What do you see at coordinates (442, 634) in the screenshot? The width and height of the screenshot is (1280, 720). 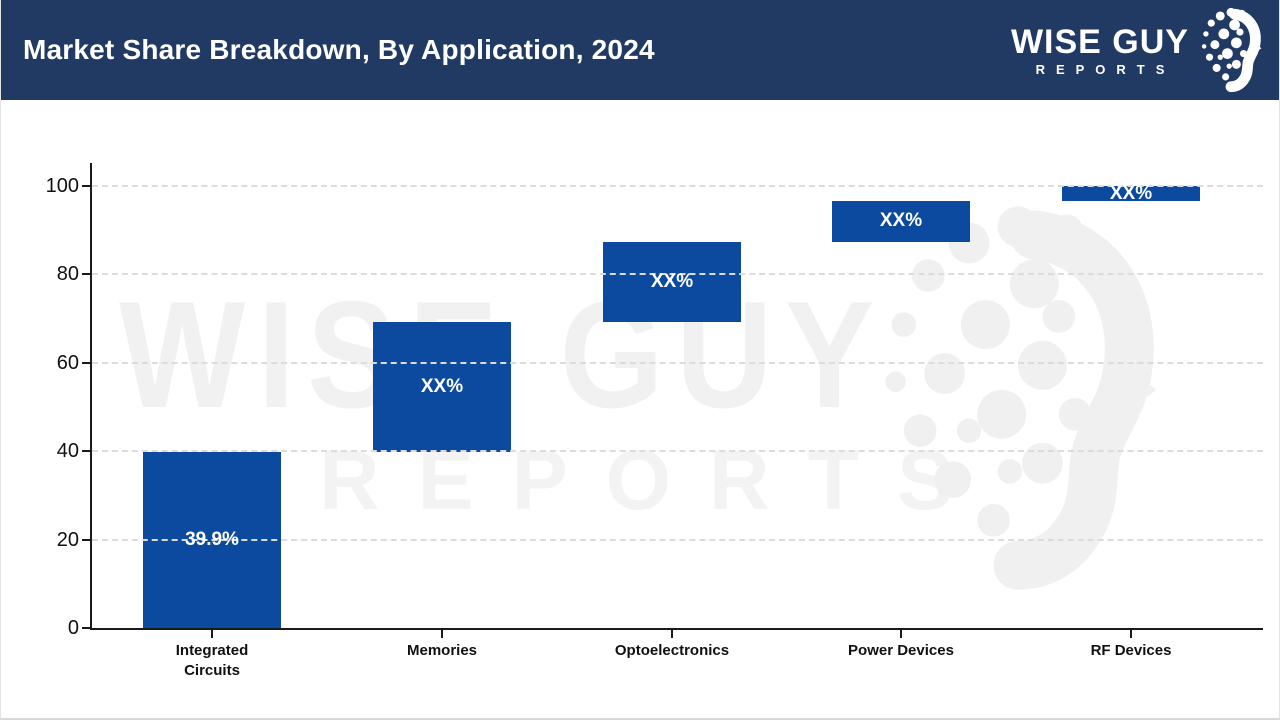 I see `x-tick-memories` at bounding box center [442, 634].